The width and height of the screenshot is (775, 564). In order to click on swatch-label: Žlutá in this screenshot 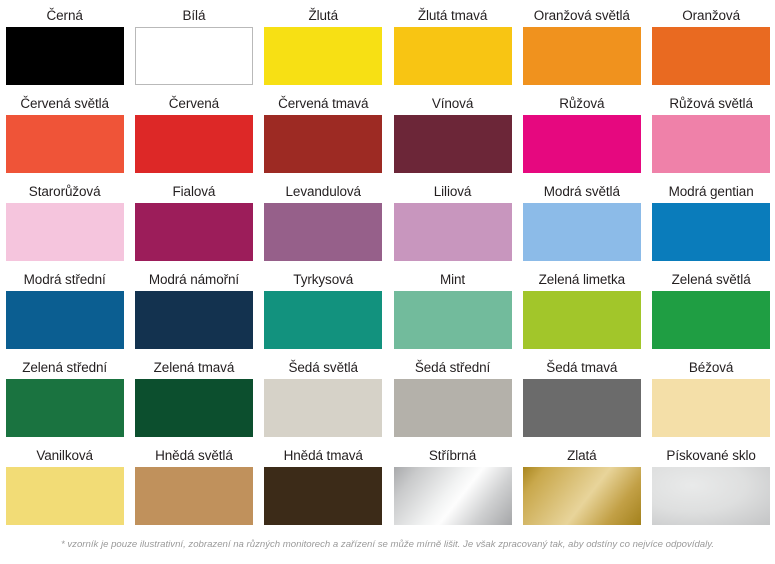, I will do `click(323, 15)`.